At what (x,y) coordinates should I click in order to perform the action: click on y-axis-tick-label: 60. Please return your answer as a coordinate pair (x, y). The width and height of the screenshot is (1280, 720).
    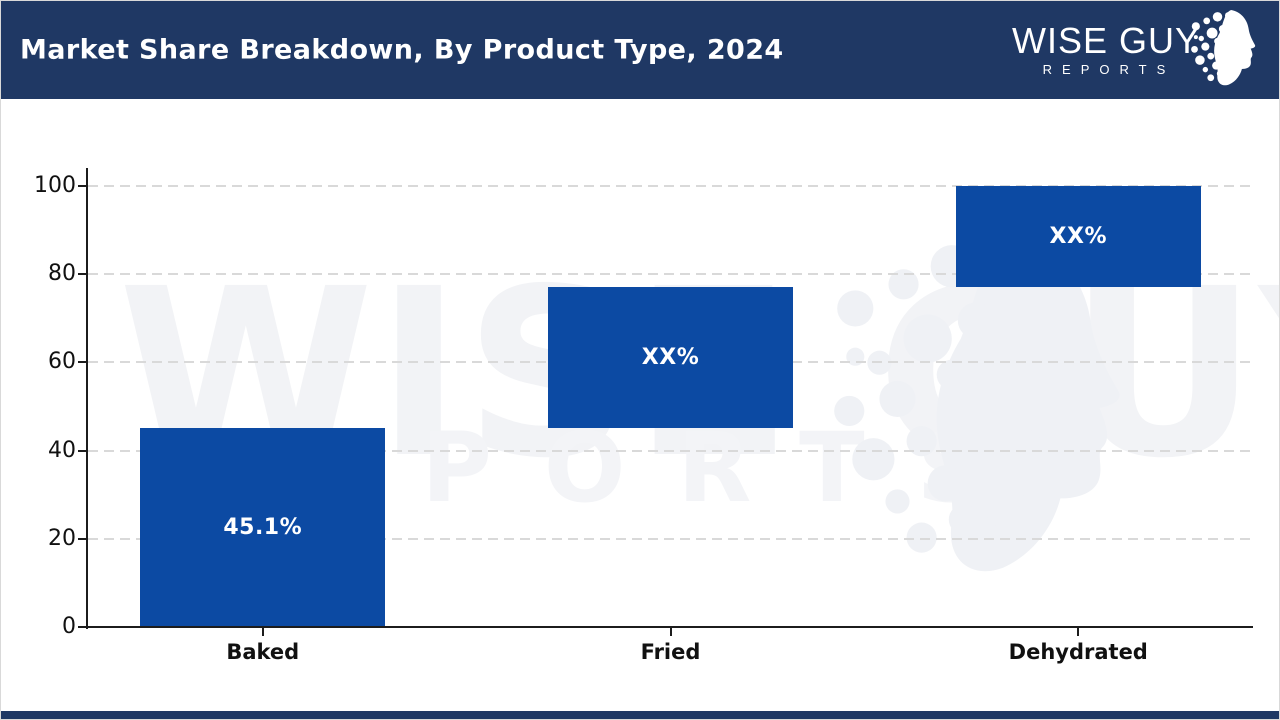
    Looking at the image, I should click on (62, 362).